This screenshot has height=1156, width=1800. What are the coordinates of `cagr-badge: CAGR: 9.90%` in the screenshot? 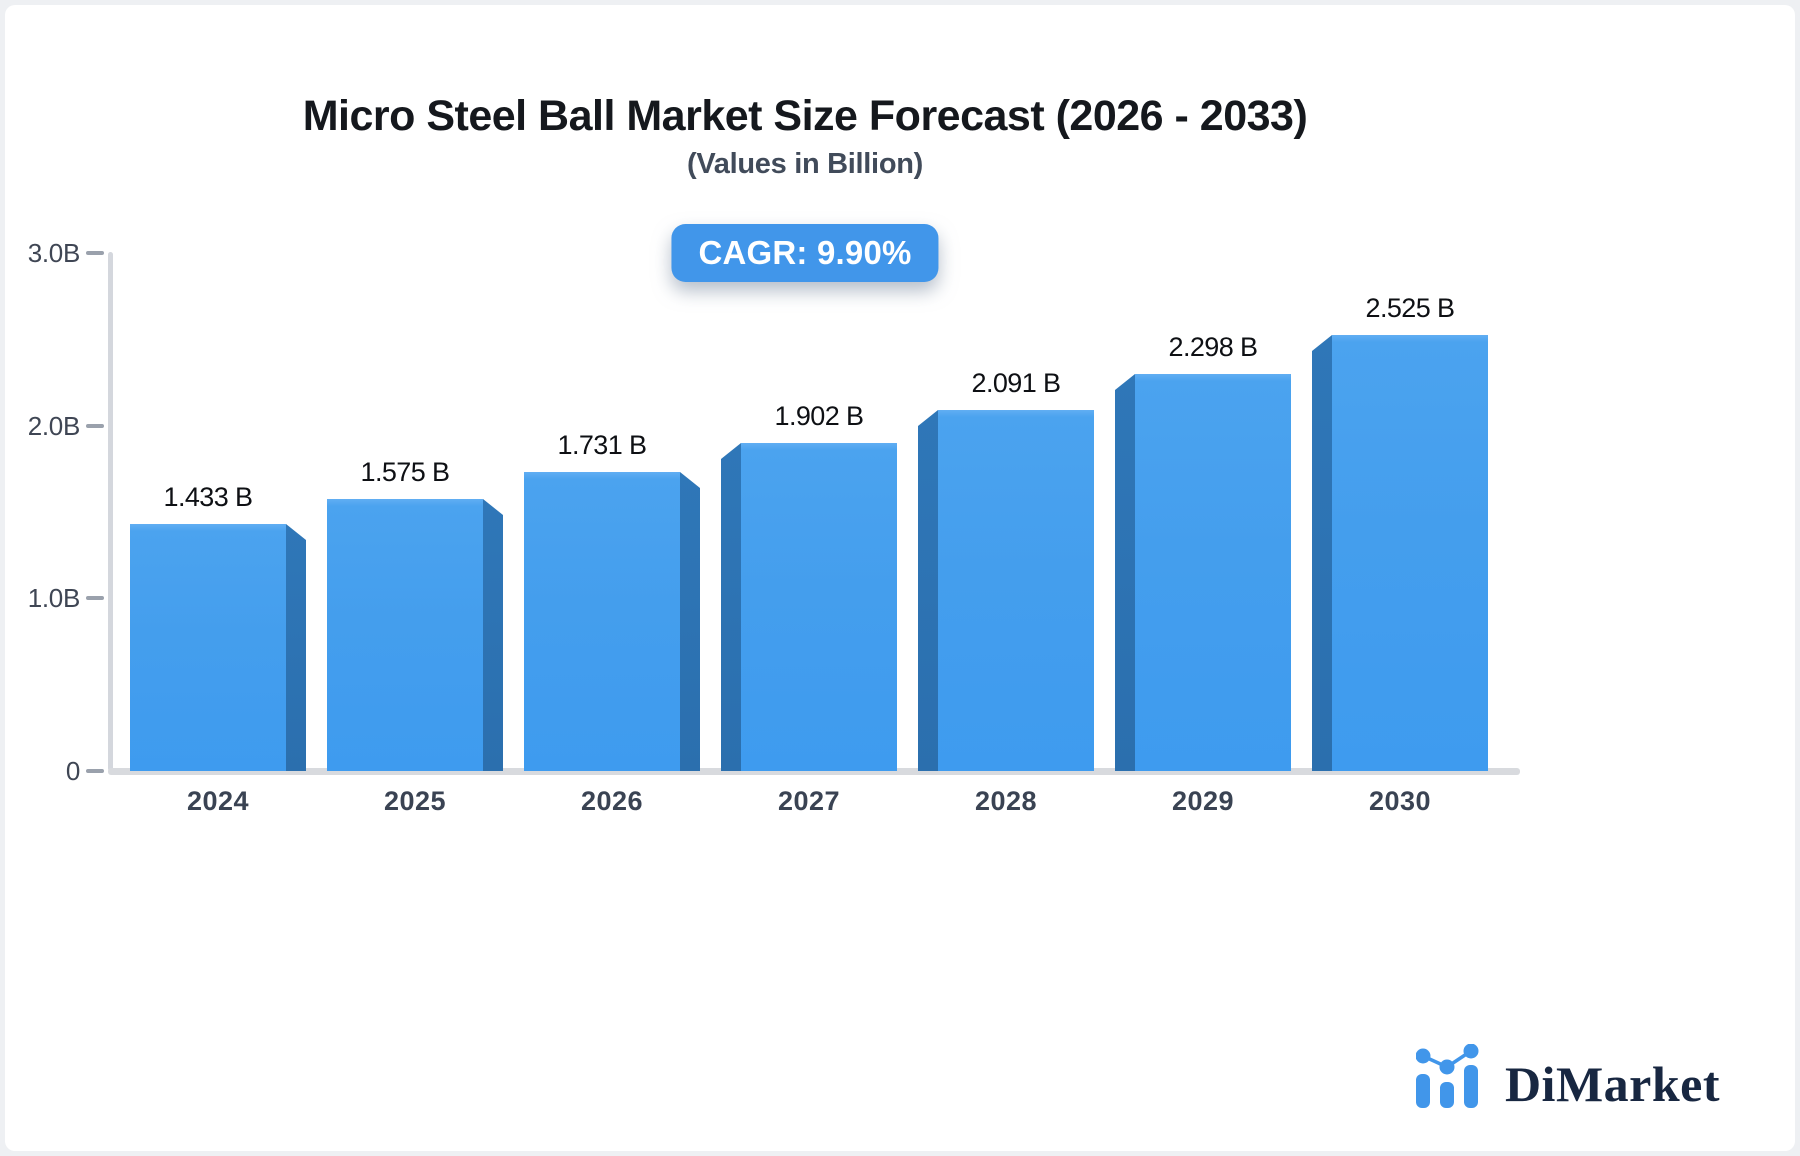 It's located at (805, 253).